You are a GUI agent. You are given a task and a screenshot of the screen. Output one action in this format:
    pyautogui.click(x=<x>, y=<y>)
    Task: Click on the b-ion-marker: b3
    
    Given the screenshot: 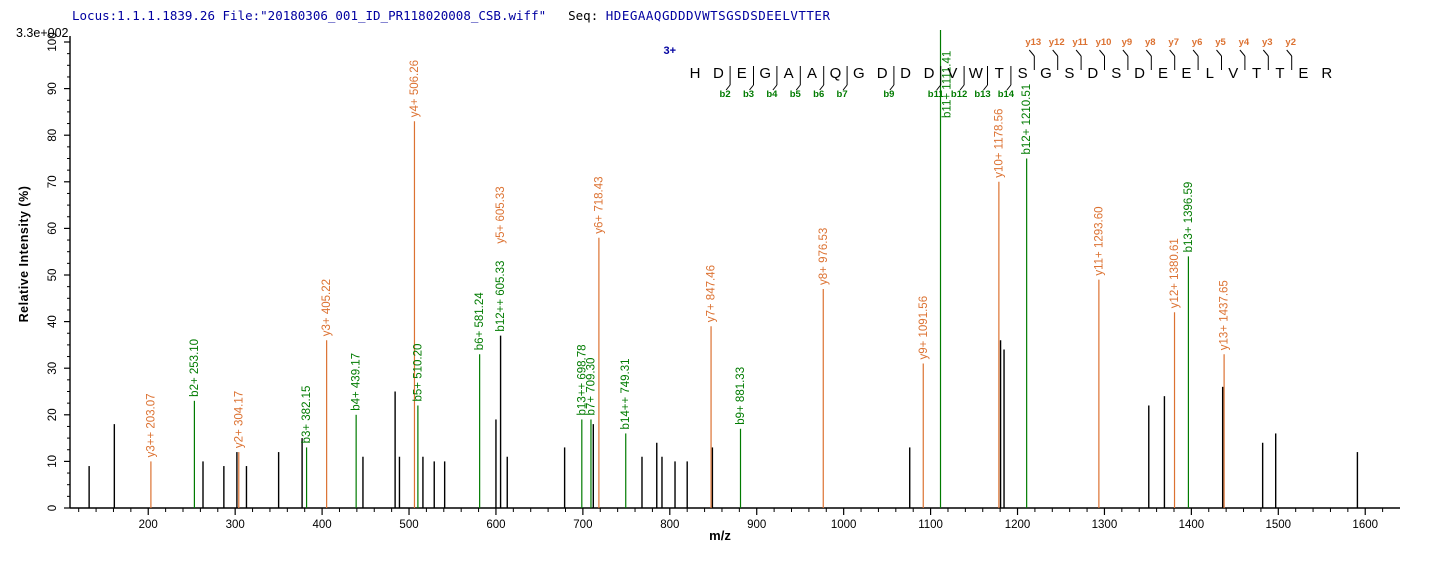 What is the action you would take?
    pyautogui.click(x=748, y=94)
    